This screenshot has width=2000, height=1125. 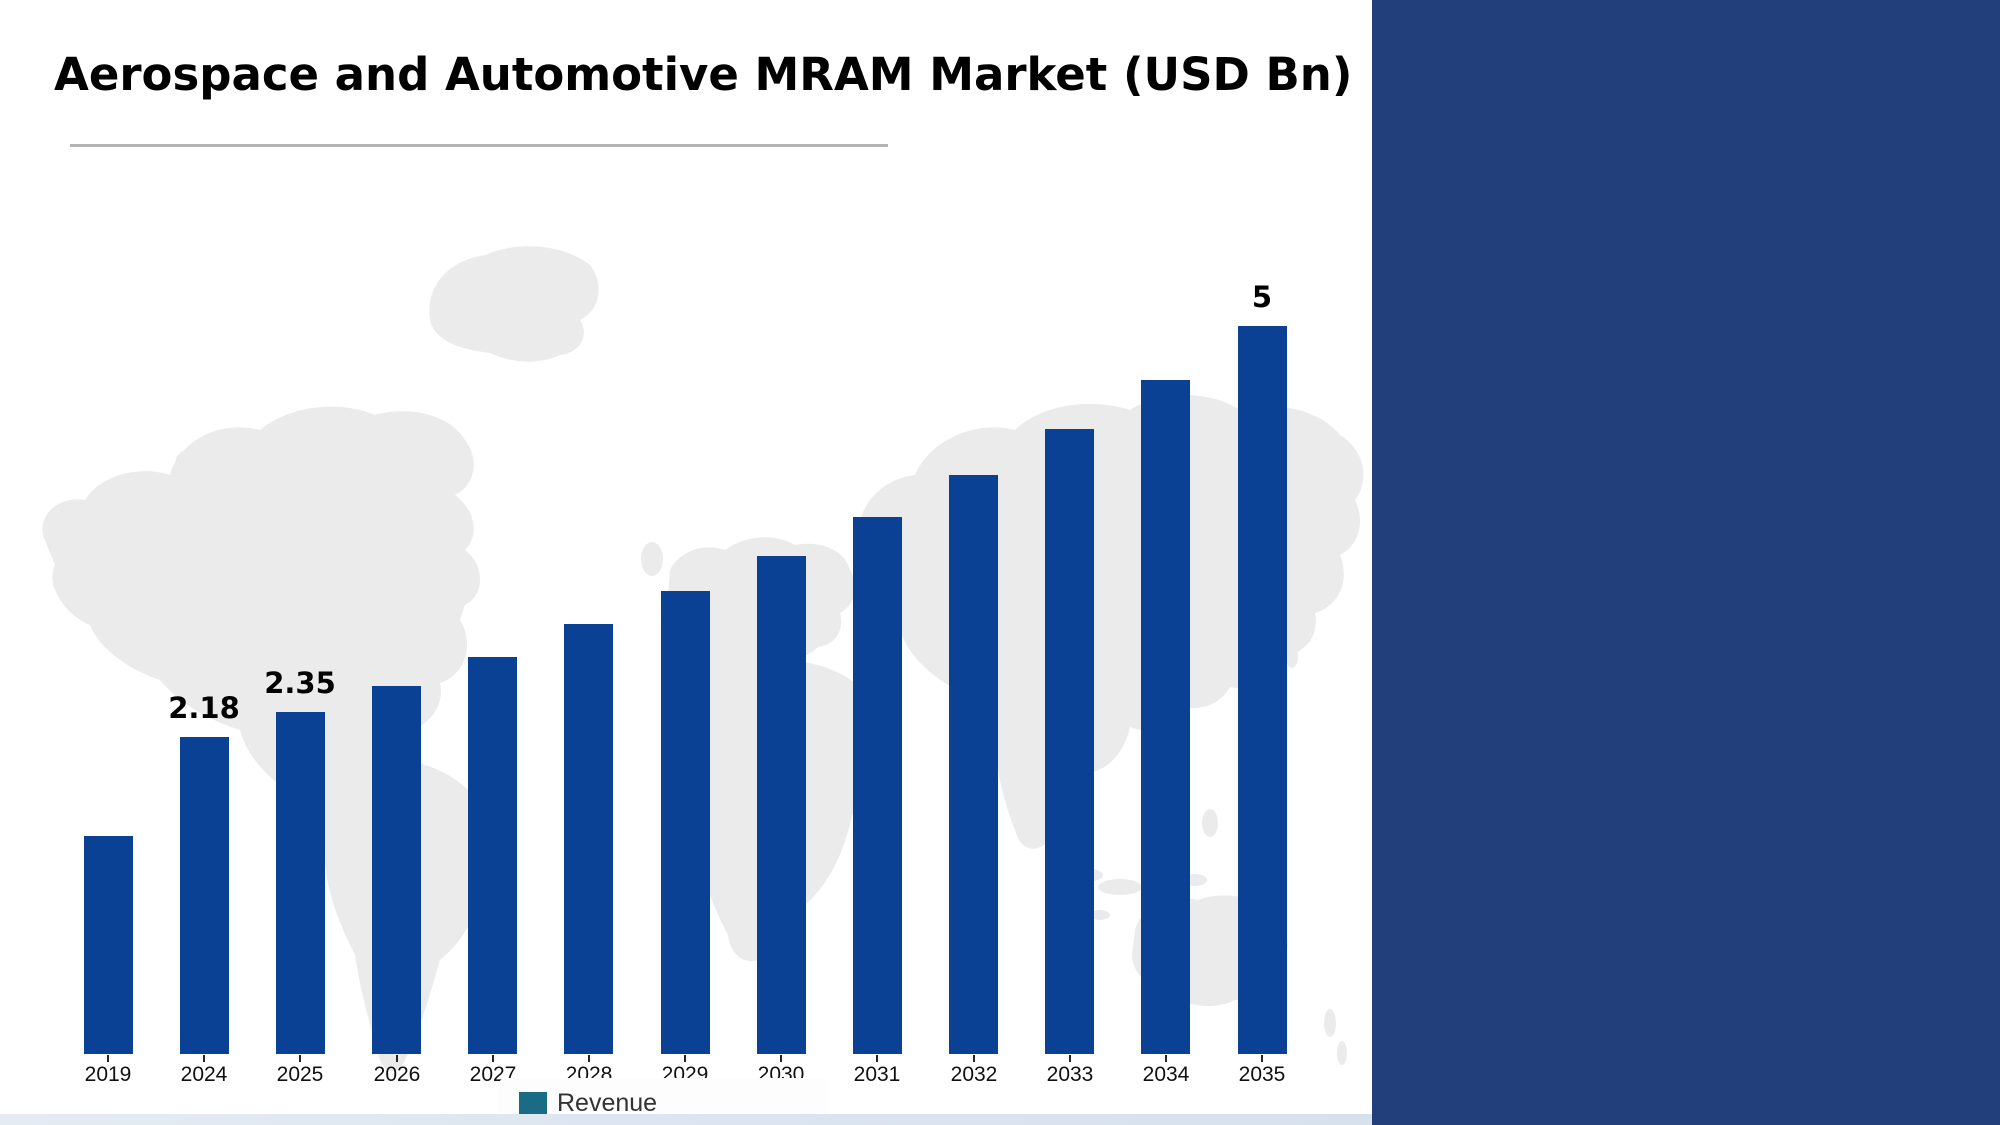 What do you see at coordinates (877, 1074) in the screenshot?
I see `x-axis-label-2031: 2031` at bounding box center [877, 1074].